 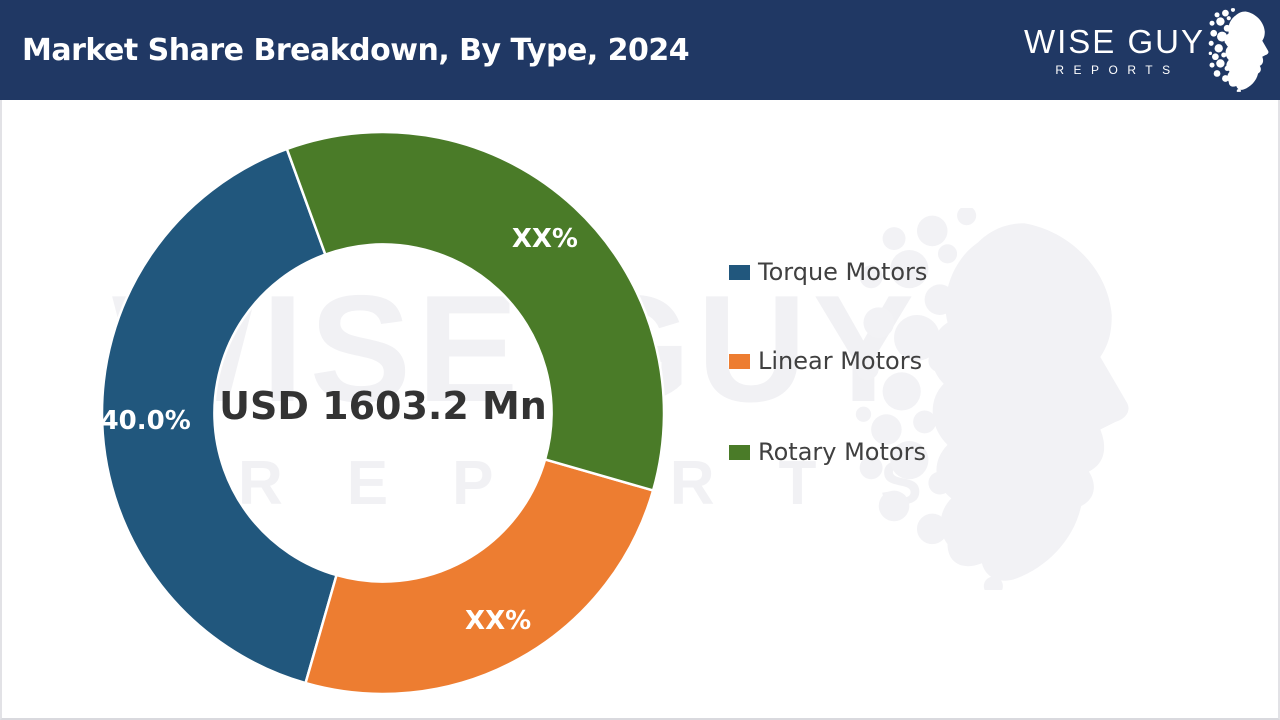 What do you see at coordinates (739, 361) in the screenshot?
I see `legend-swatch-linear-motors` at bounding box center [739, 361].